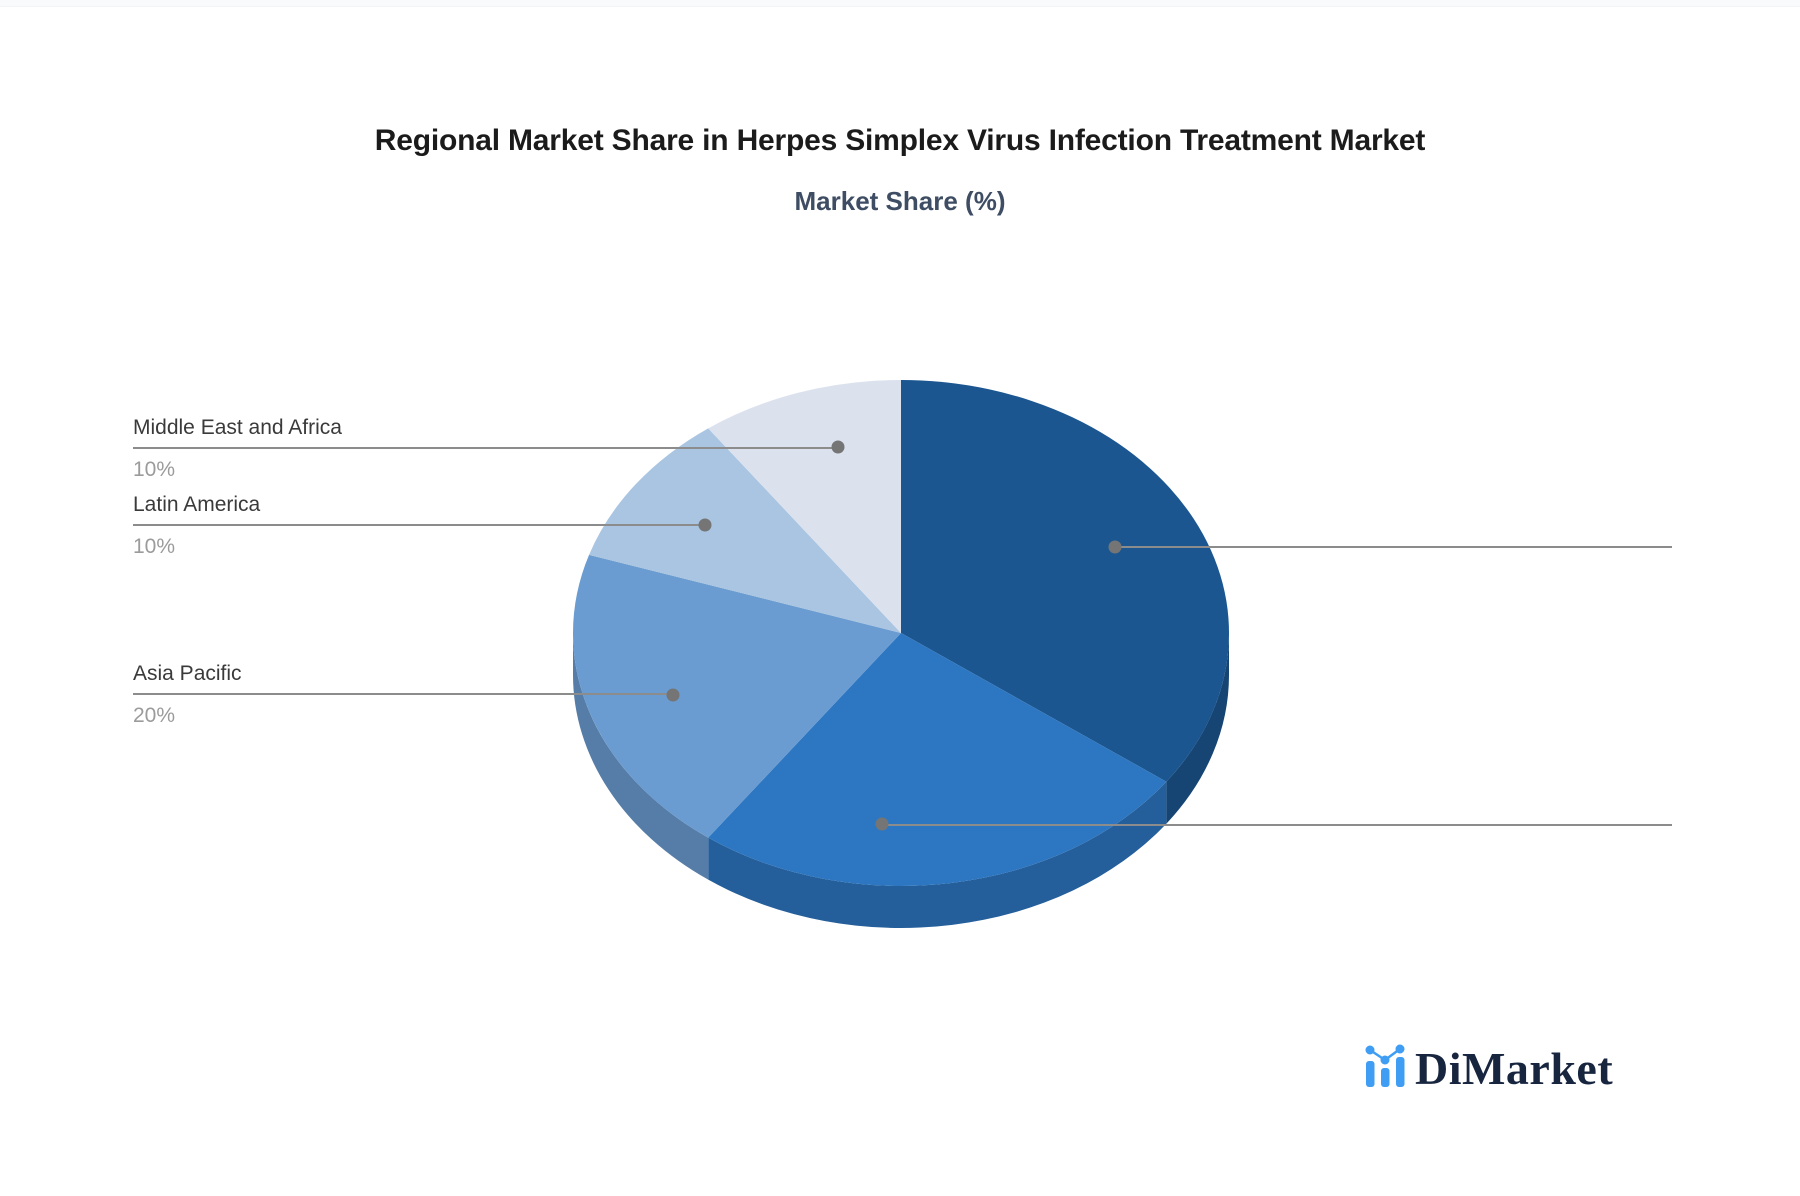 The height and width of the screenshot is (1196, 1800). What do you see at coordinates (882, 824) in the screenshot?
I see `leader-dot-europe` at bounding box center [882, 824].